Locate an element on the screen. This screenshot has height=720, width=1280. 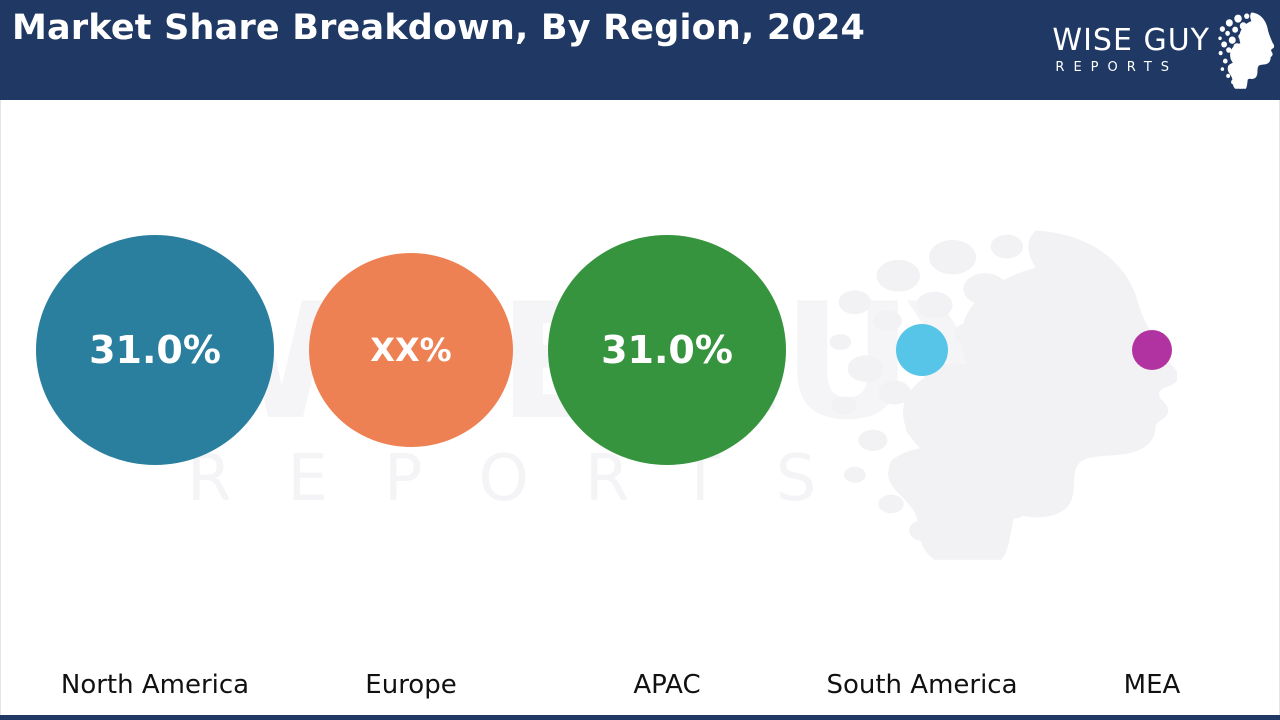
wiseguy-logo: WISE GUY REPORTS is located at coordinates (1163, 50).